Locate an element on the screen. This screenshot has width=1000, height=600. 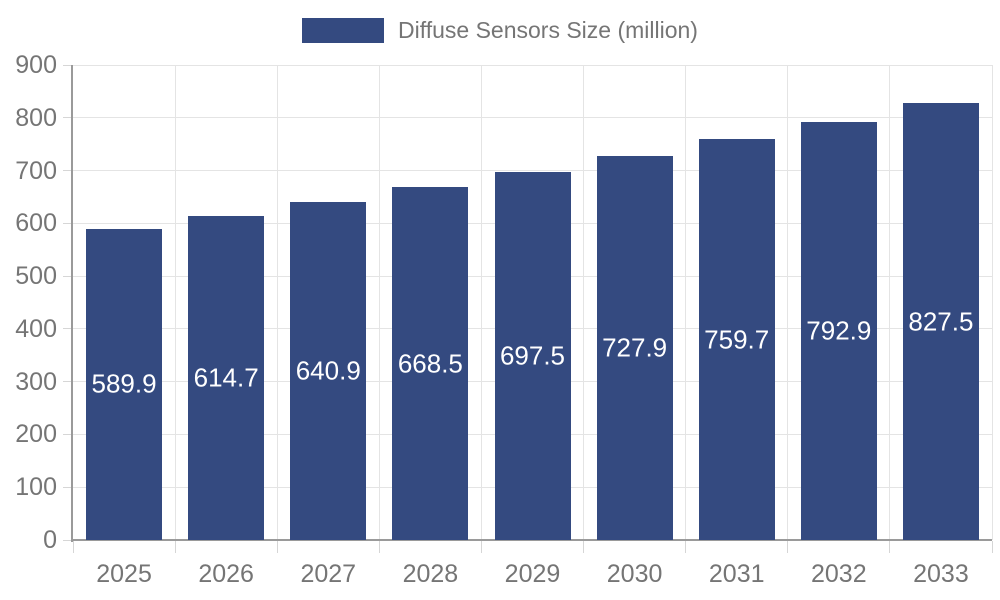
y-tick-label: 200 is located at coordinates (36, 434).